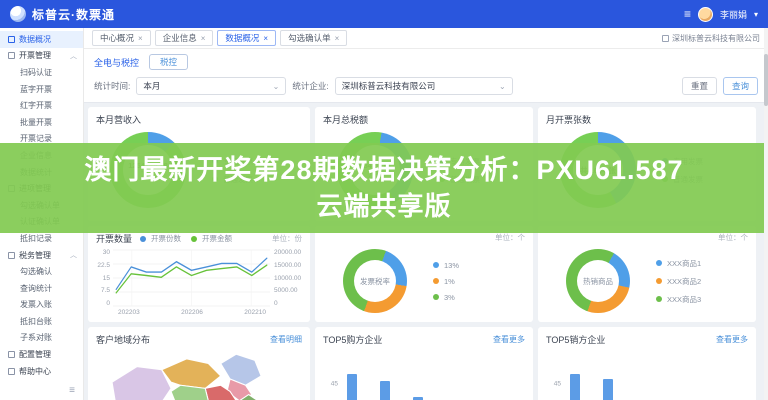  What do you see at coordinates (35, 39) in the screenshot?
I see `sidebar-item-label: 数据概况` at bounding box center [35, 39].